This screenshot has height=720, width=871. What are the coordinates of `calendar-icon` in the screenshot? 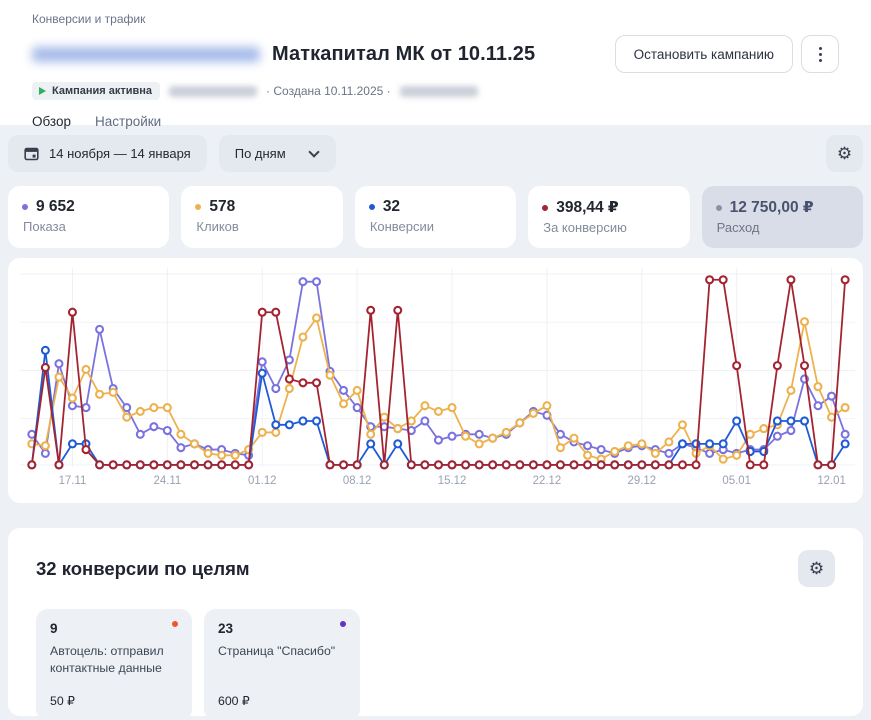 It's located at (31, 154).